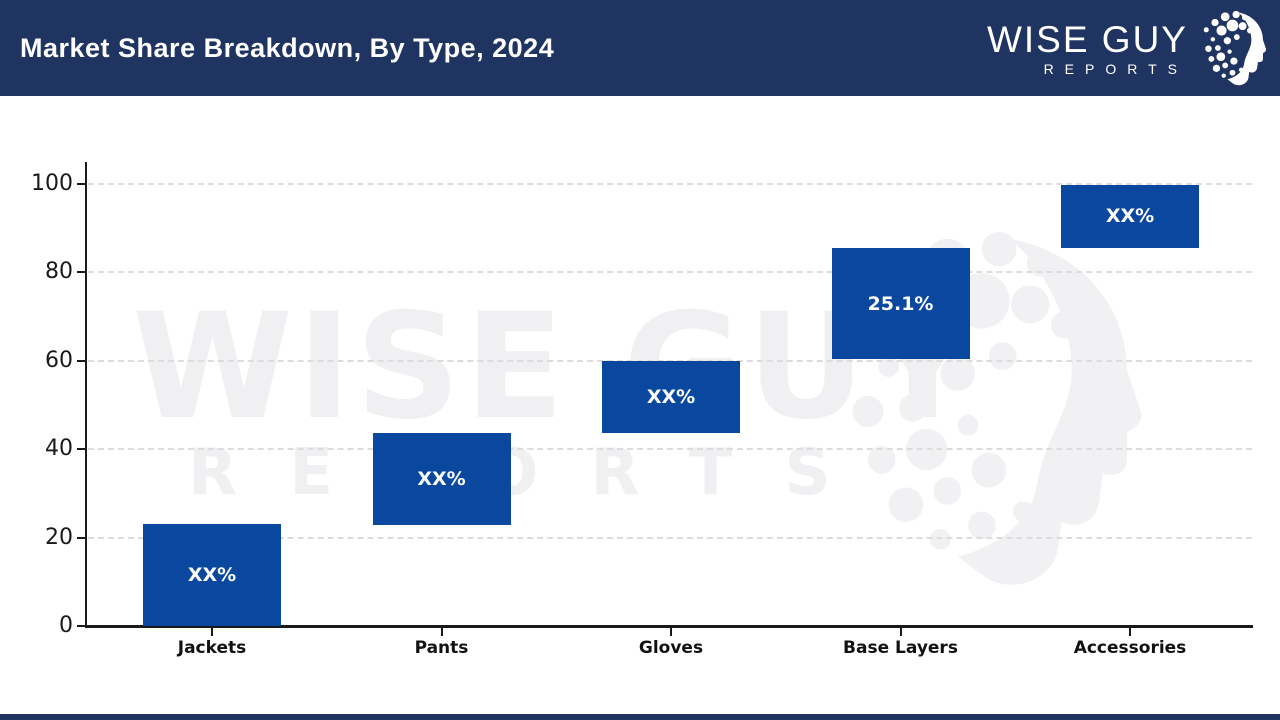 The width and height of the screenshot is (1280, 720). What do you see at coordinates (59, 360) in the screenshot?
I see `y-tick-label-60: 60` at bounding box center [59, 360].